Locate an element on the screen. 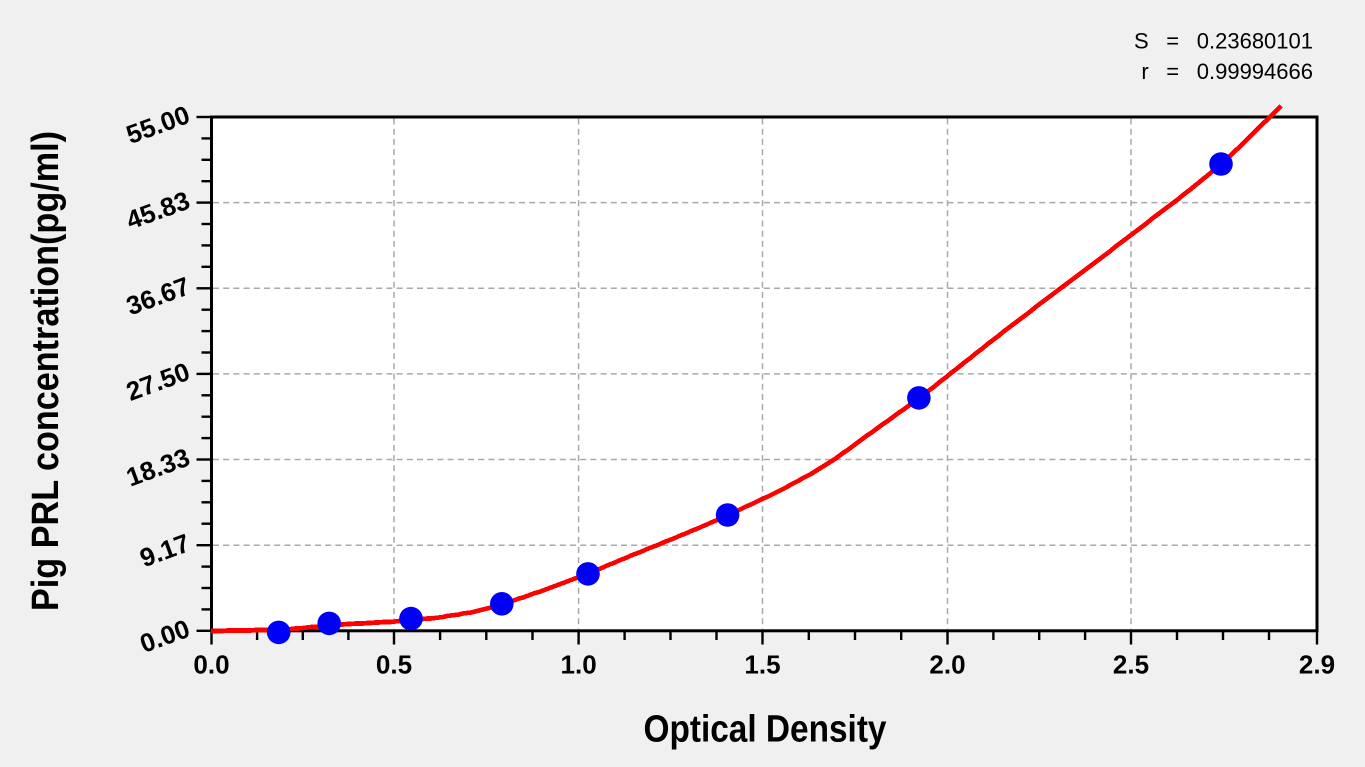 The image size is (1365, 767). svg-text: 18.33 is located at coordinates (157, 467).